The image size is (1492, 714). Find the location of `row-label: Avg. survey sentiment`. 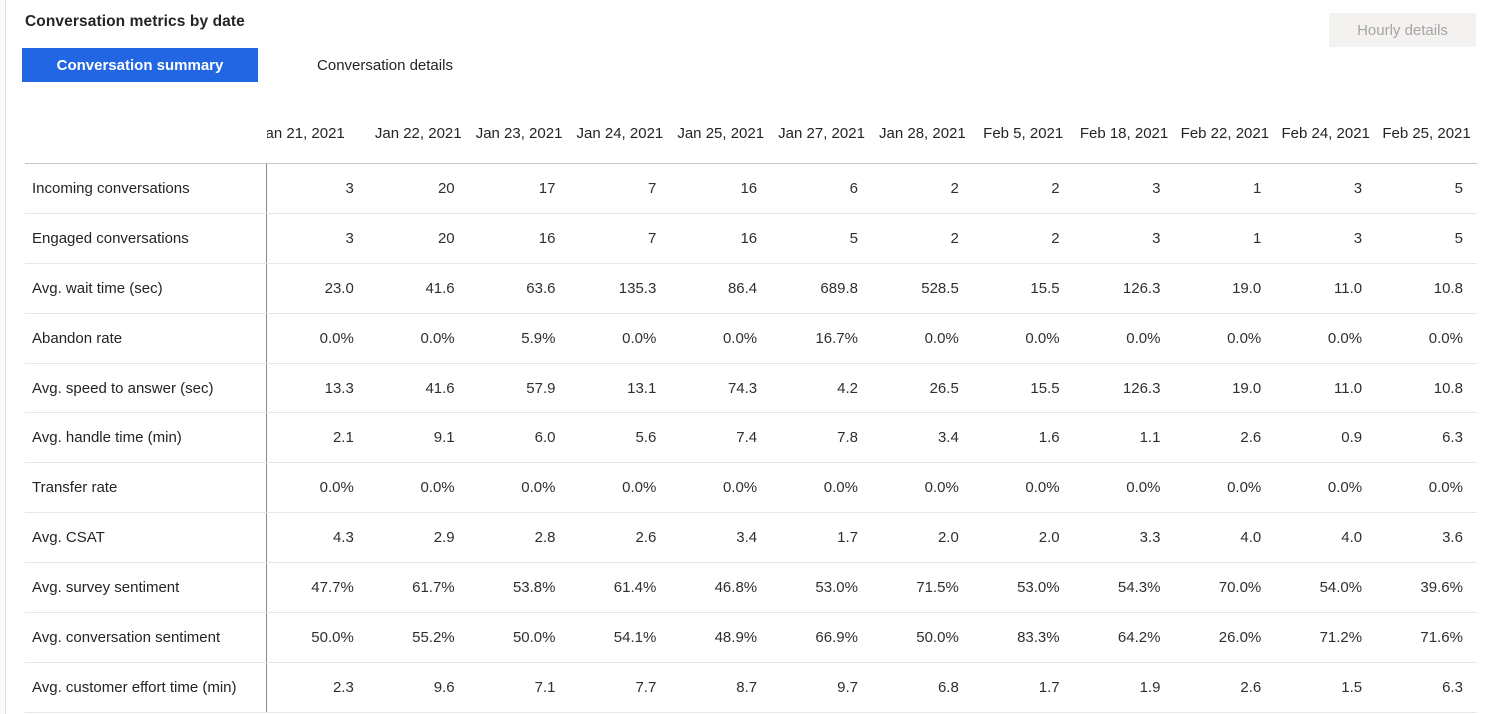

row-label: Avg. survey sentiment is located at coordinates (146, 588).